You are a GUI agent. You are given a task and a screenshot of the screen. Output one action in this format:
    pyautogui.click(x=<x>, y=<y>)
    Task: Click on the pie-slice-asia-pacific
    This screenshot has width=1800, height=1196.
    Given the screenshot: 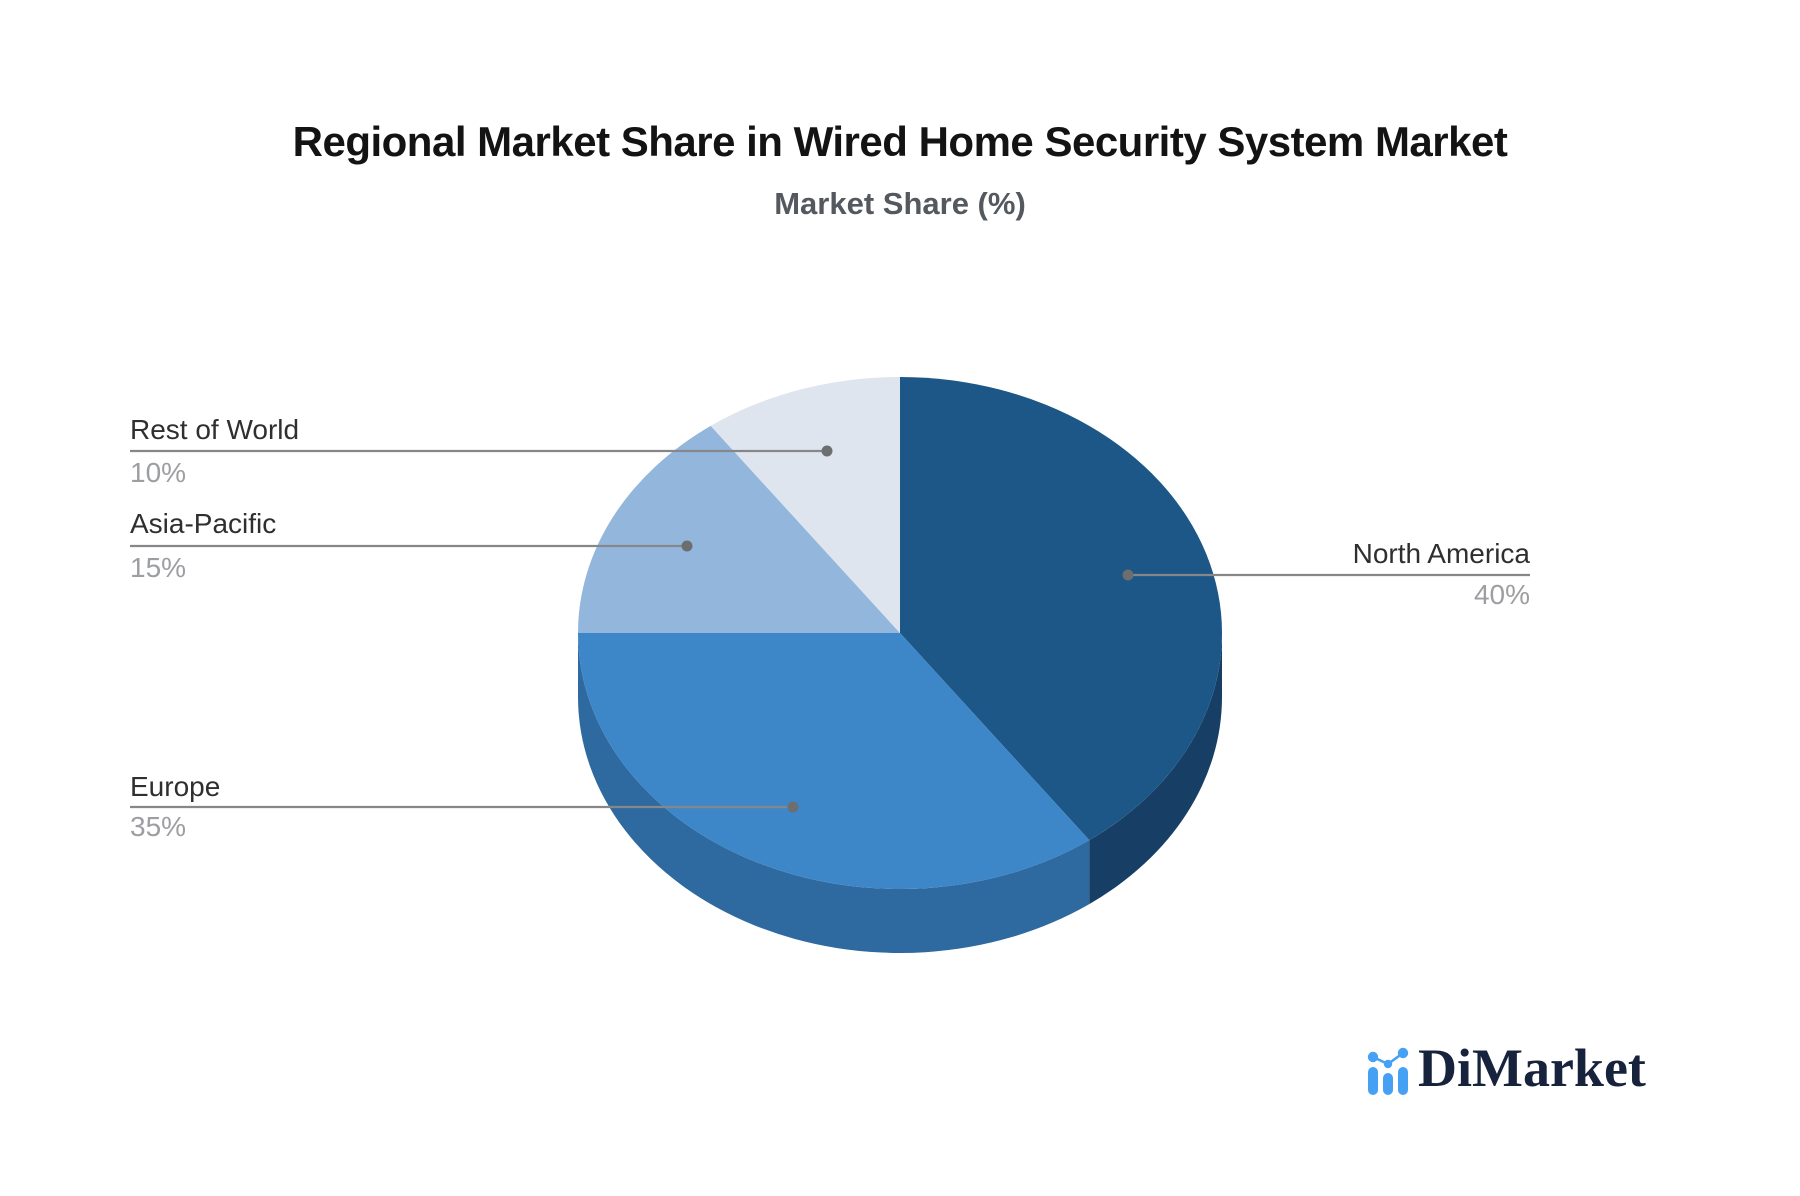 What is the action you would take?
    pyautogui.click(x=738, y=529)
    